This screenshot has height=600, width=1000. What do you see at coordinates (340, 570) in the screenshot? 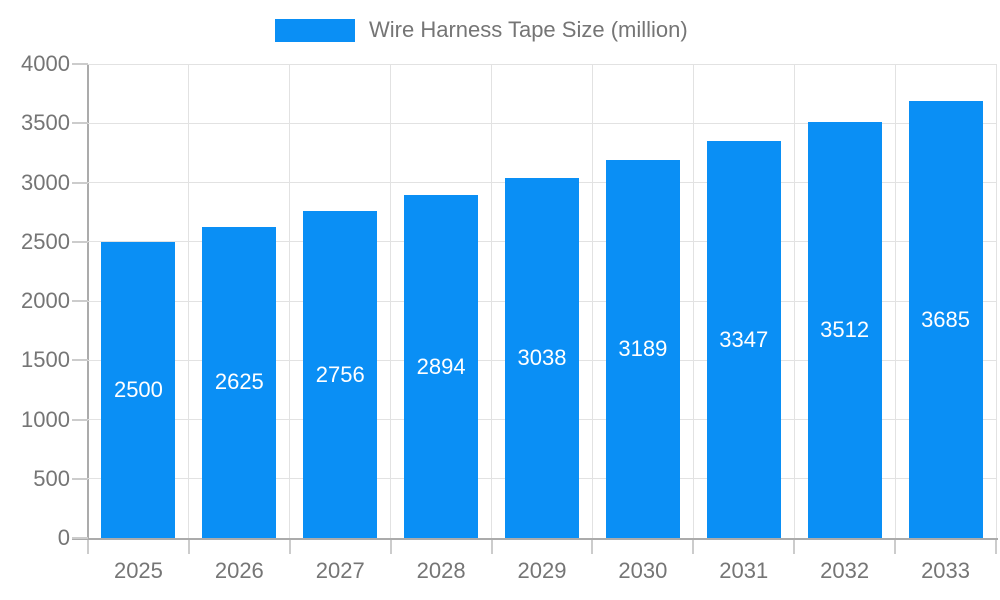
I see `x-tick-label: 2027` at bounding box center [340, 570].